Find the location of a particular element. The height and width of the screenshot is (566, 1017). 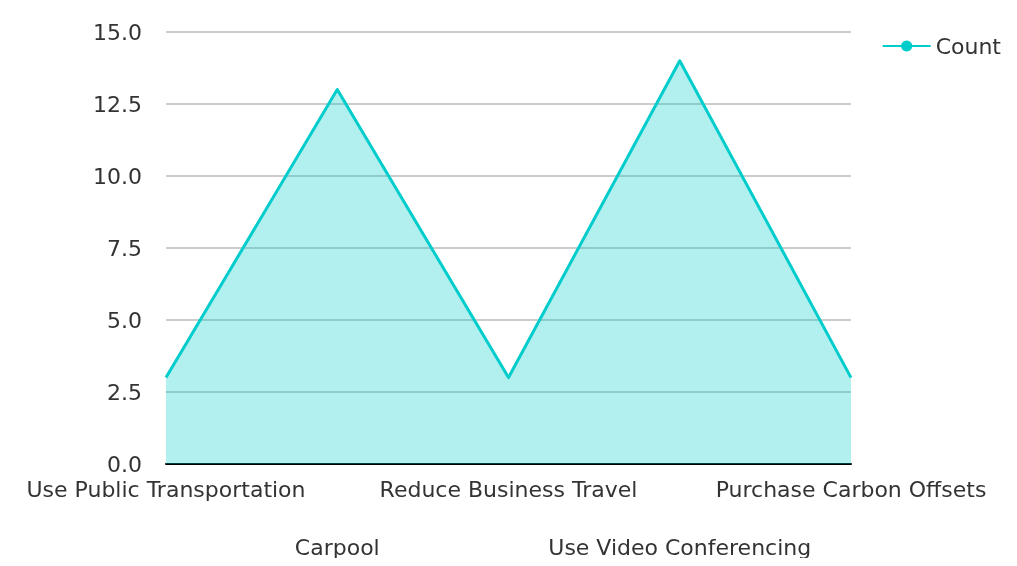

y-tick-label: 5.0 is located at coordinates (124, 320).